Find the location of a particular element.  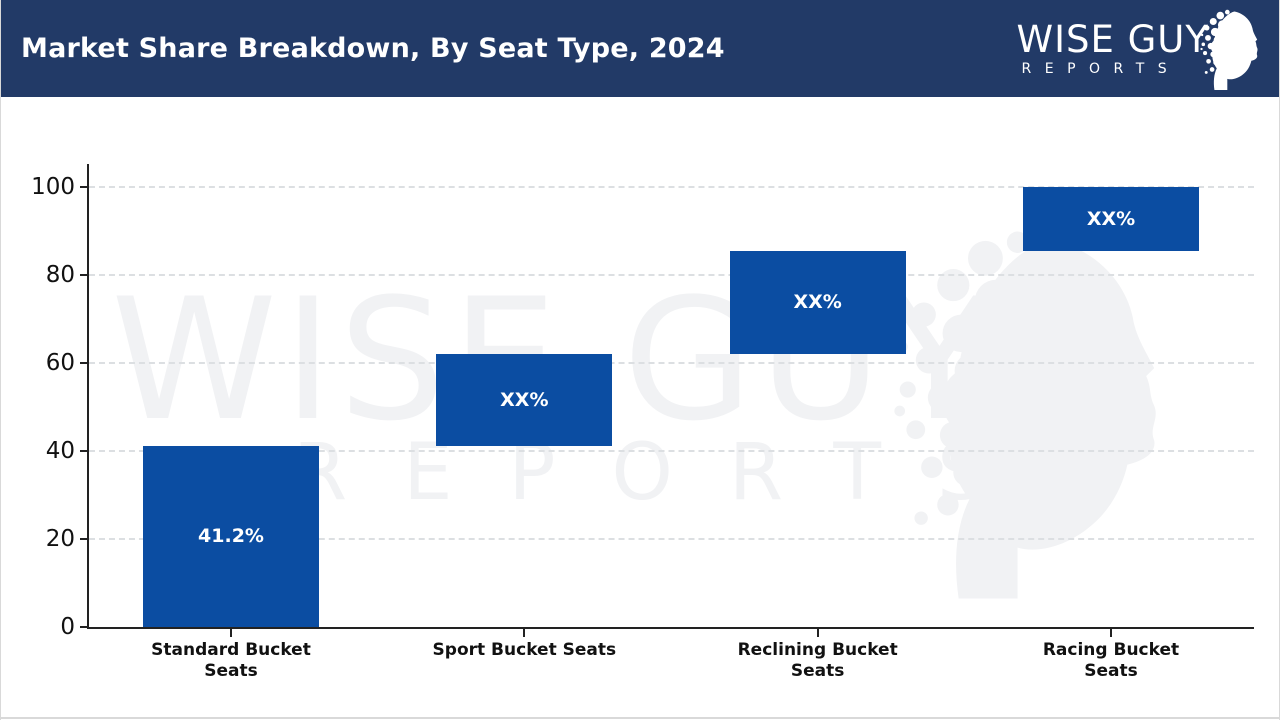

category-label: Sport Bucket Seats is located at coordinates (524, 650).